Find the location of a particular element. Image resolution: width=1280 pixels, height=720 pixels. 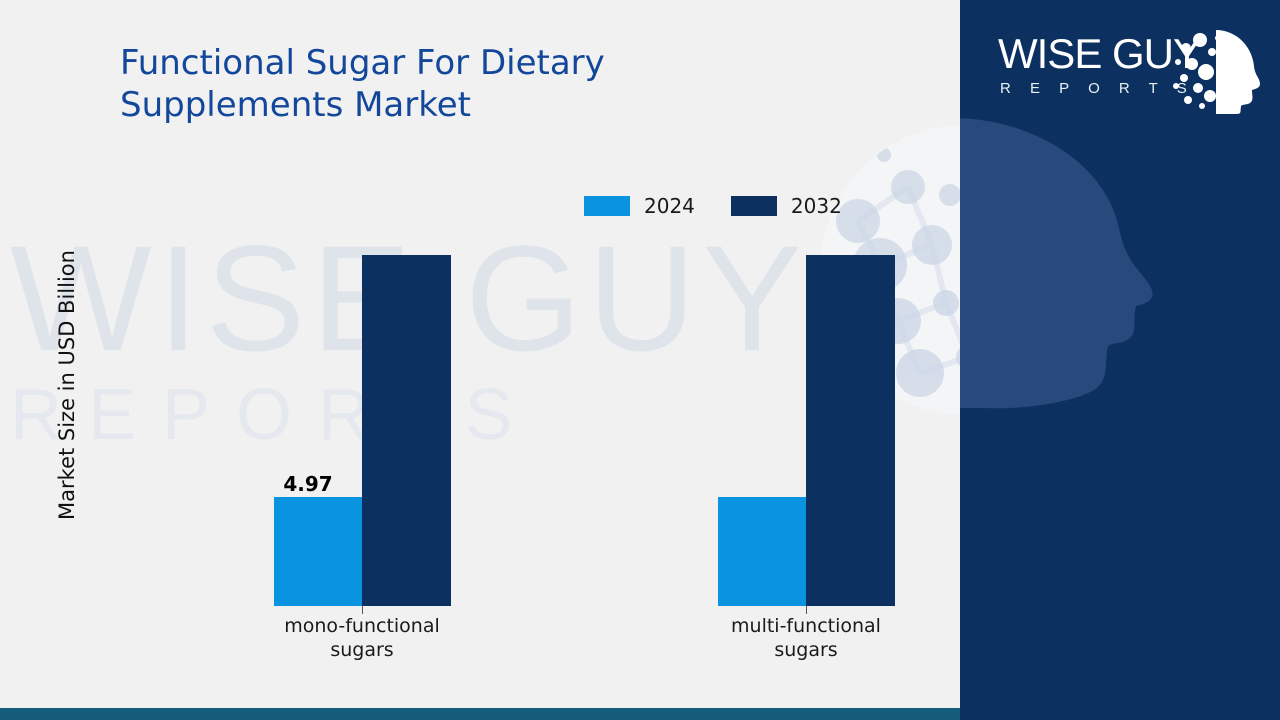

bar-2024-multi-functional-sugars is located at coordinates (762, 551).